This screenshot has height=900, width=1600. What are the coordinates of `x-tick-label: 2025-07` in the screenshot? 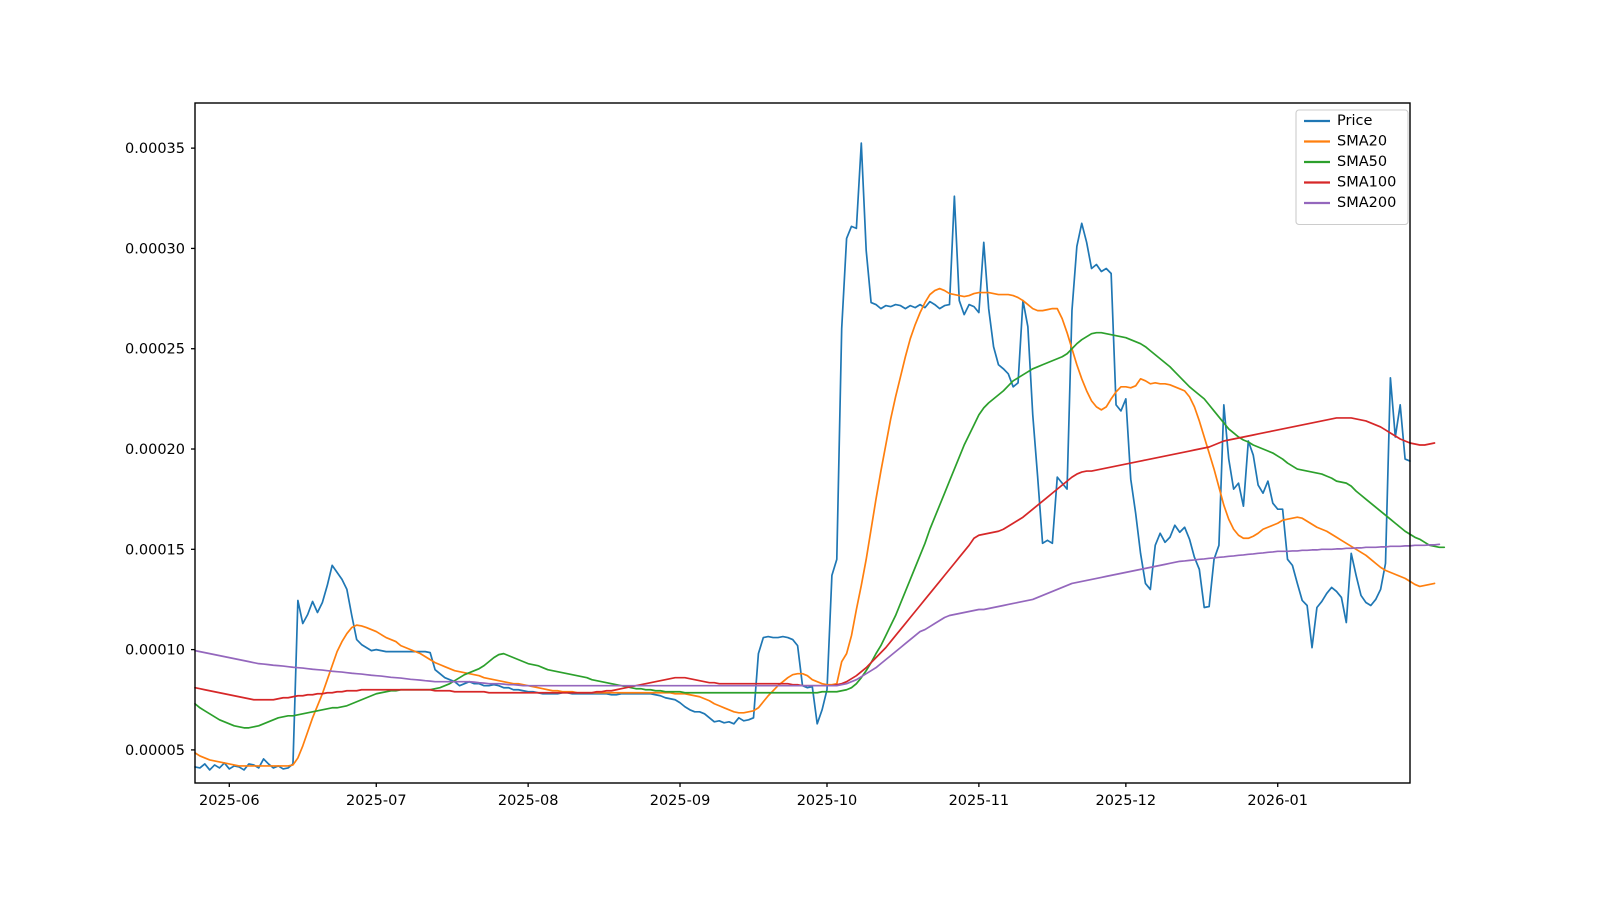 It's located at (376, 801).